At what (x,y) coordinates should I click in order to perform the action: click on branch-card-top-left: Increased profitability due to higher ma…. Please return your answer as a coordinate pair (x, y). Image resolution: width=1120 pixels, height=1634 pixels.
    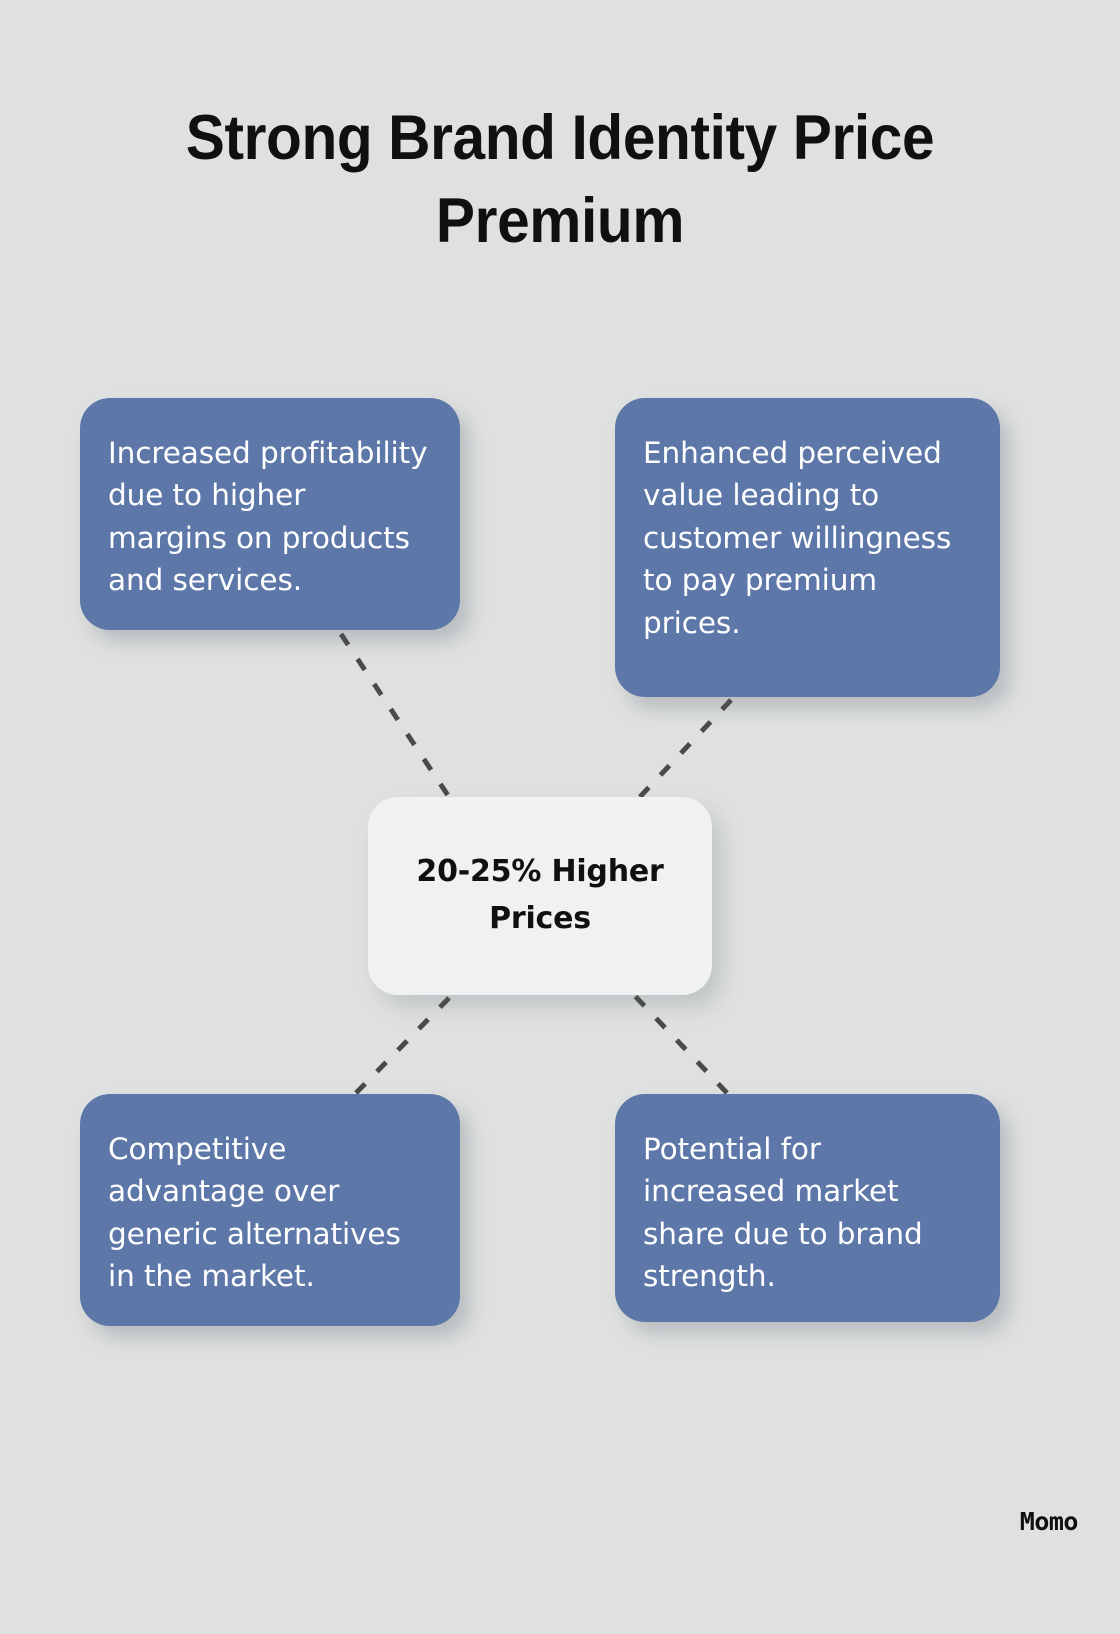
    Looking at the image, I should click on (270, 514).